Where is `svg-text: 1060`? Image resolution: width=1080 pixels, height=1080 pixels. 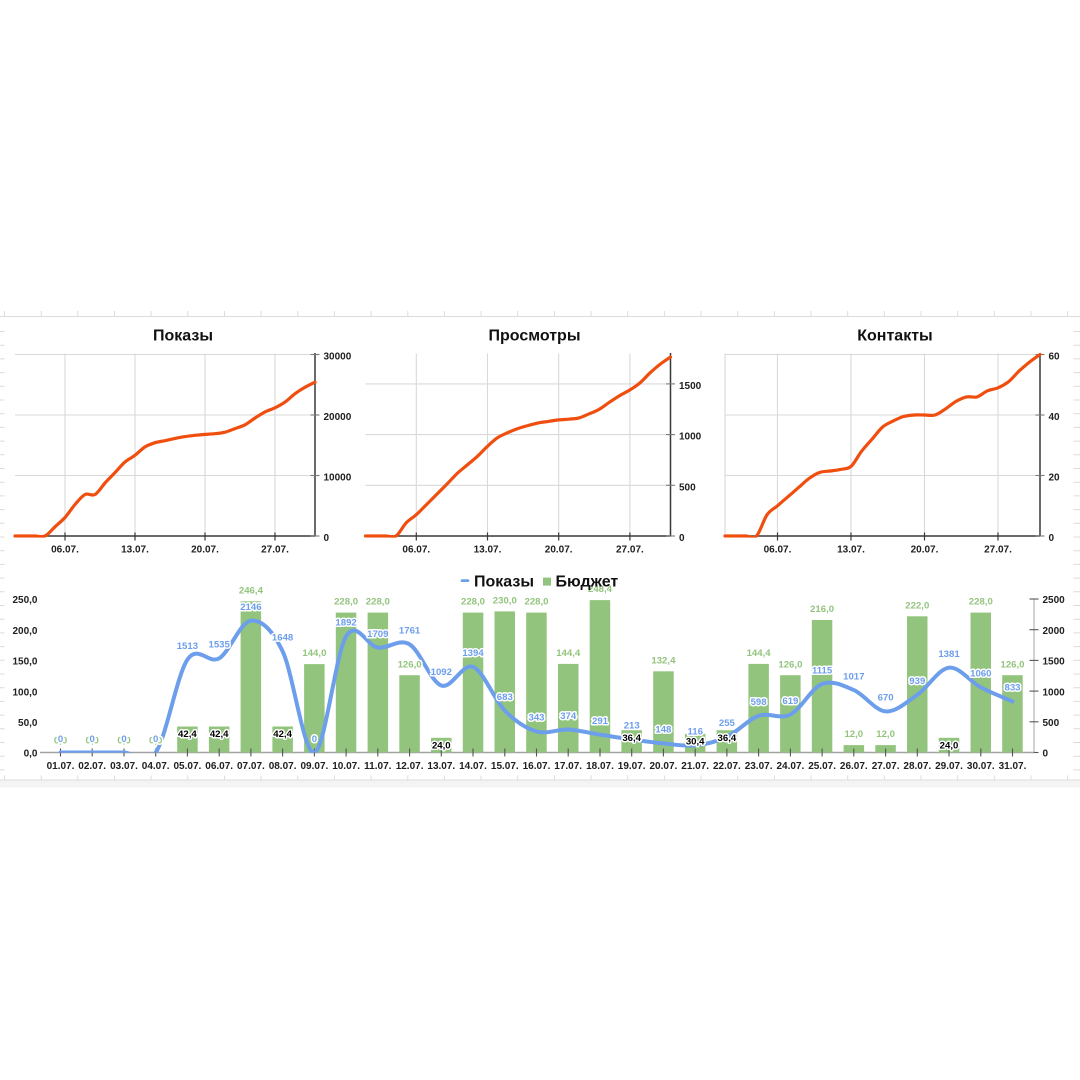
svg-text: 1060 is located at coordinates (980, 674).